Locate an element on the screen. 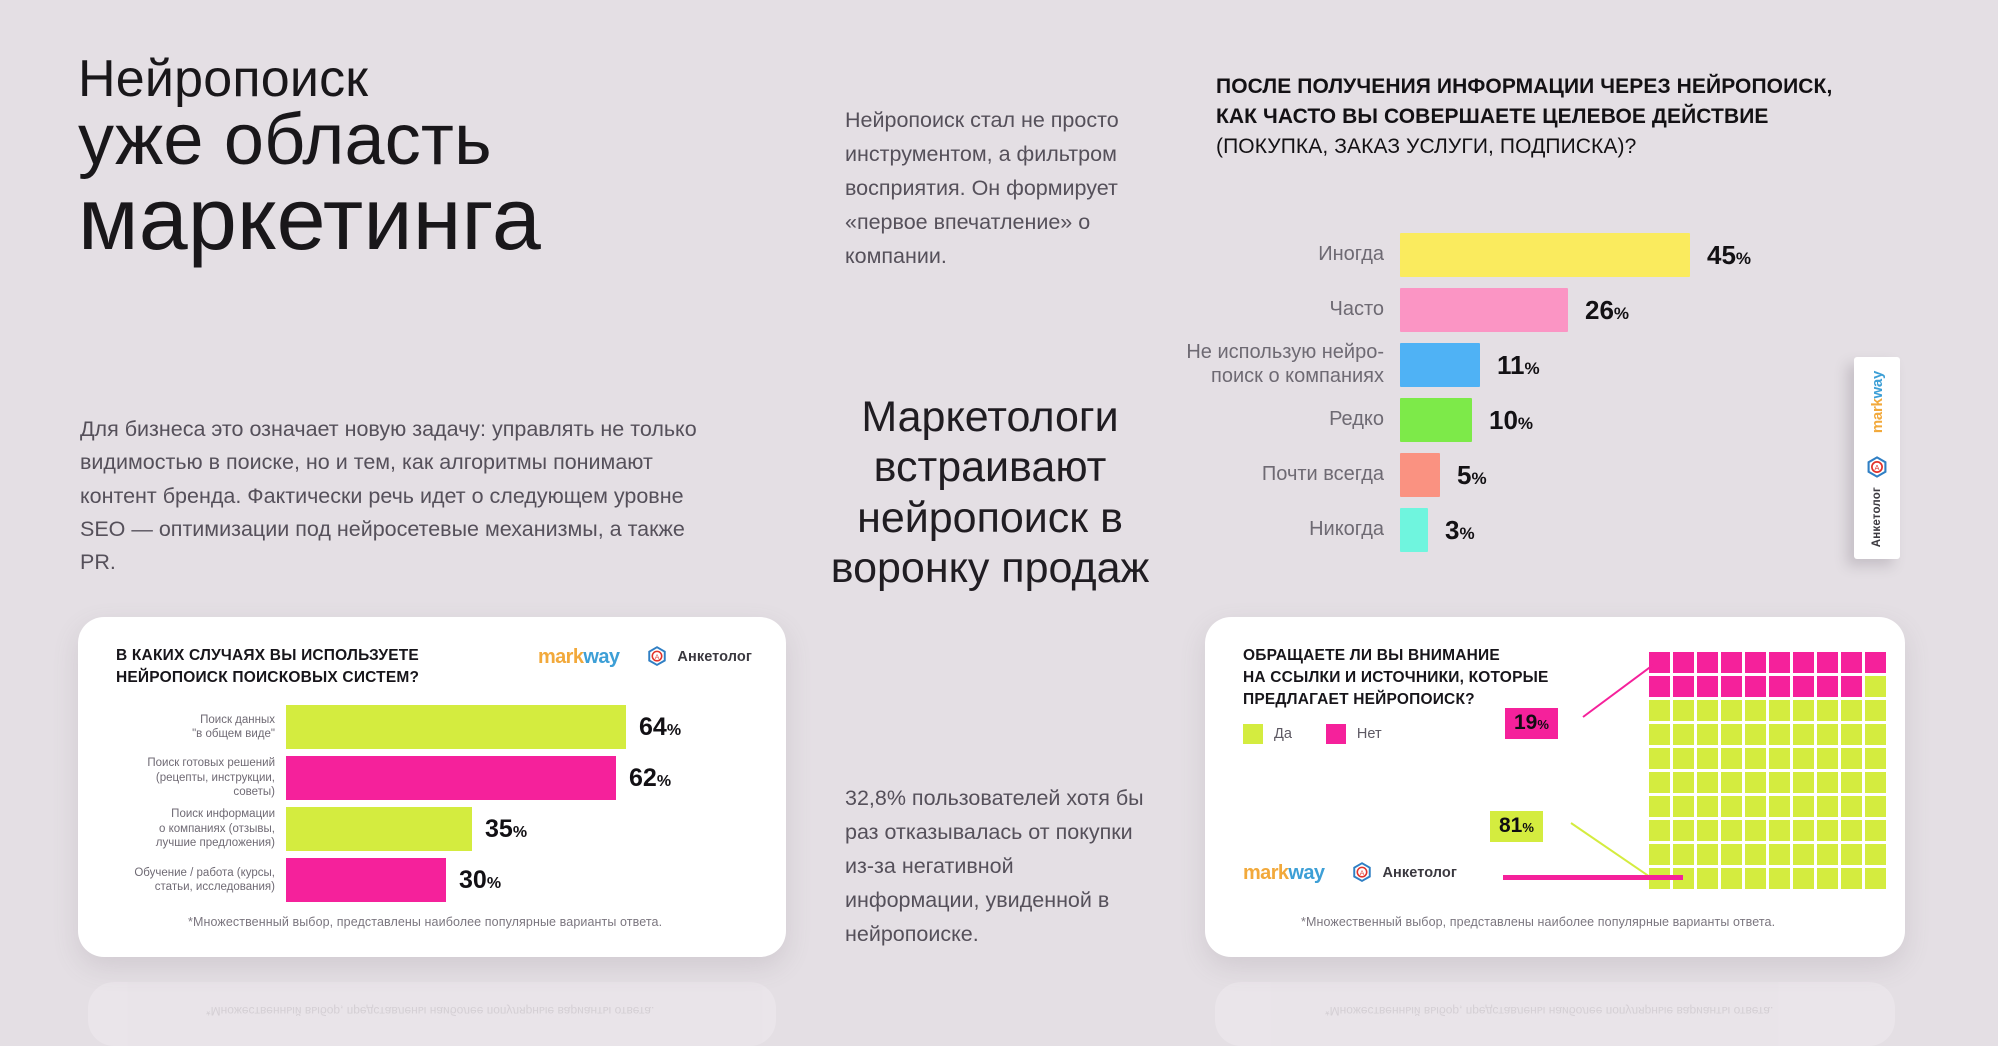 This screenshot has width=1998, height=1046. right-chart-row-label: Редко is located at coordinates (1356, 419).